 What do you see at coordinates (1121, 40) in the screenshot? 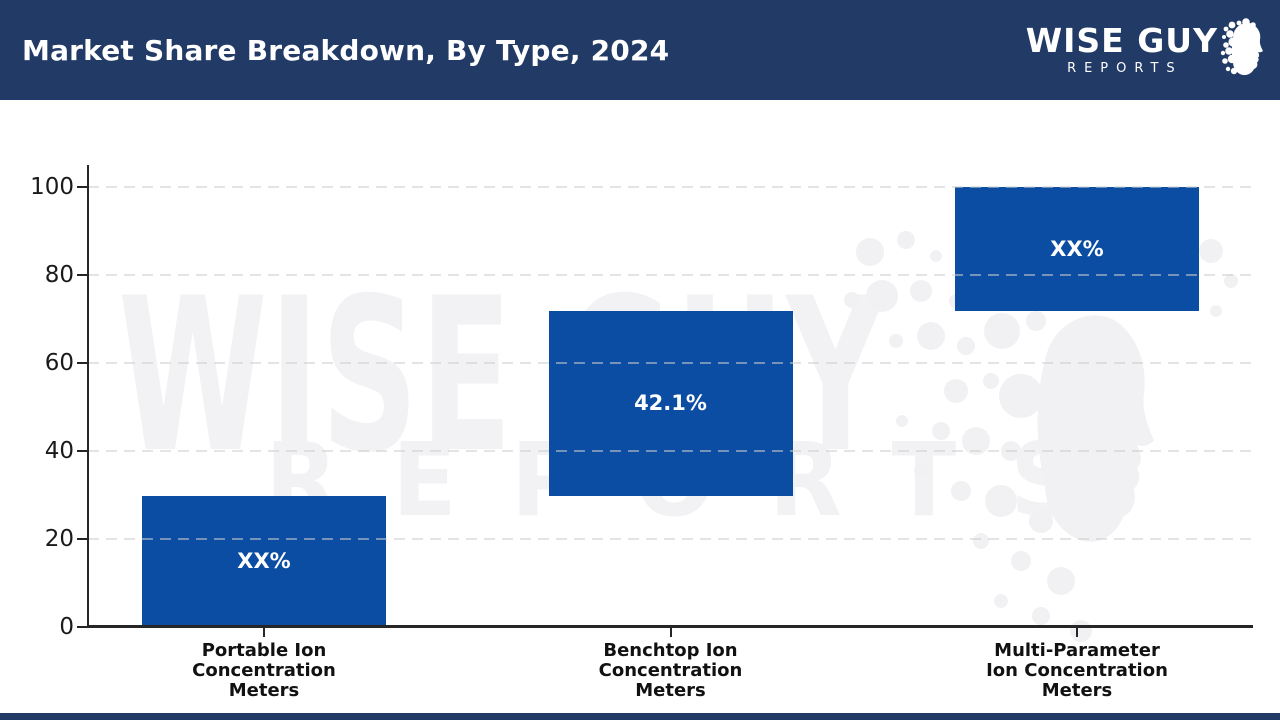
I see `brand-wordmark: WISE GUY` at bounding box center [1121, 40].